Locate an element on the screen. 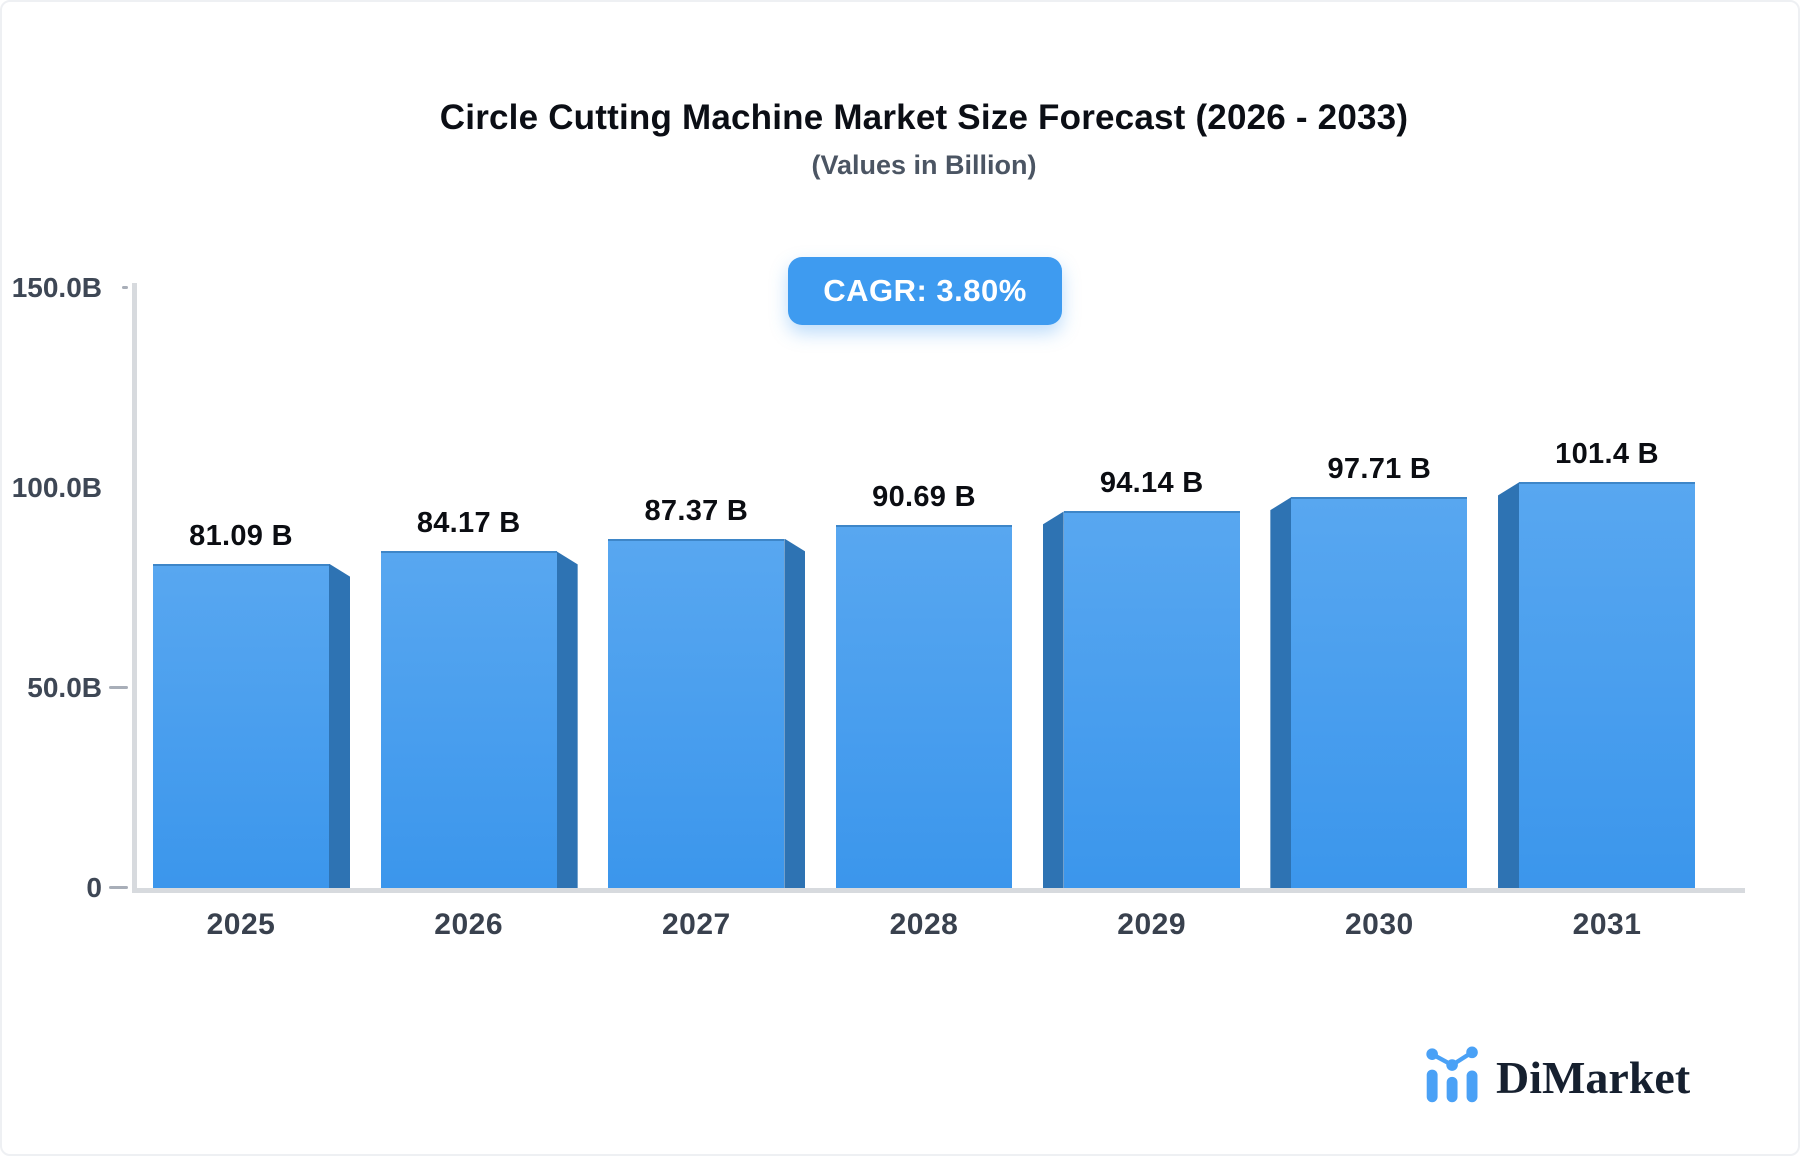 This screenshot has width=1800, height=1156. y-tick-label-100: 100.0B is located at coordinates (56, 487).